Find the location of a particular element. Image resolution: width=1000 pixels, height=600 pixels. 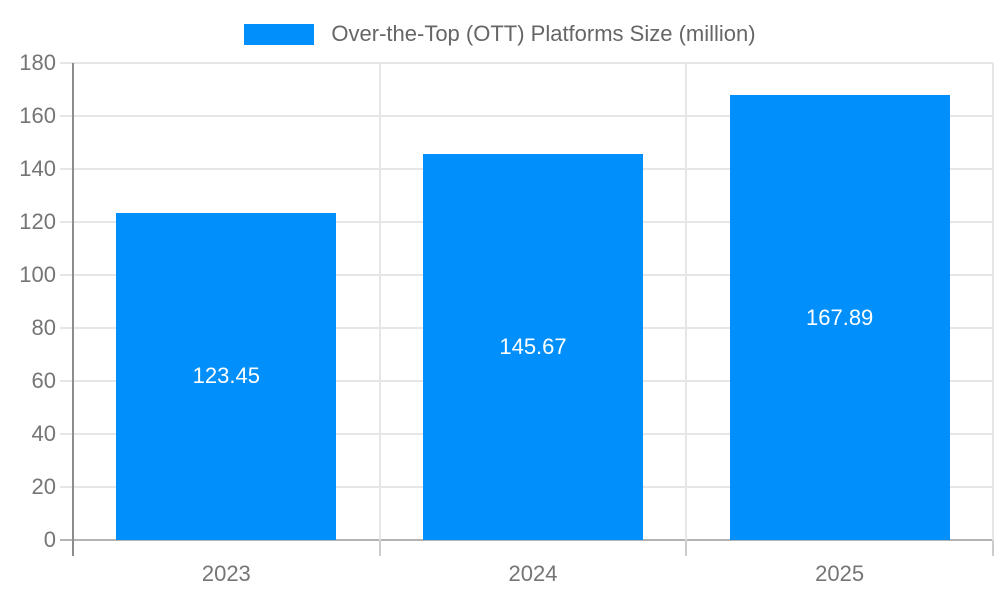

y-axis-tick-label: 100 is located at coordinates (37, 274).